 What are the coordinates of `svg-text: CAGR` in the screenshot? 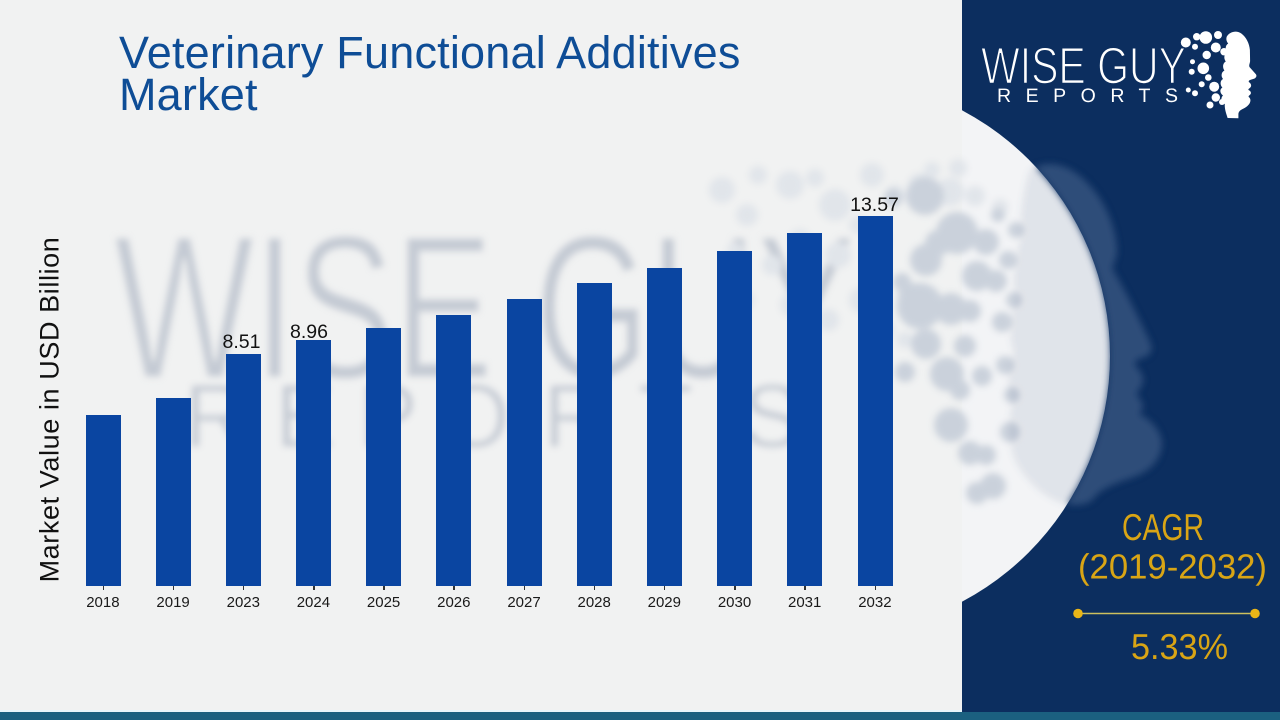 It's located at (1163, 527).